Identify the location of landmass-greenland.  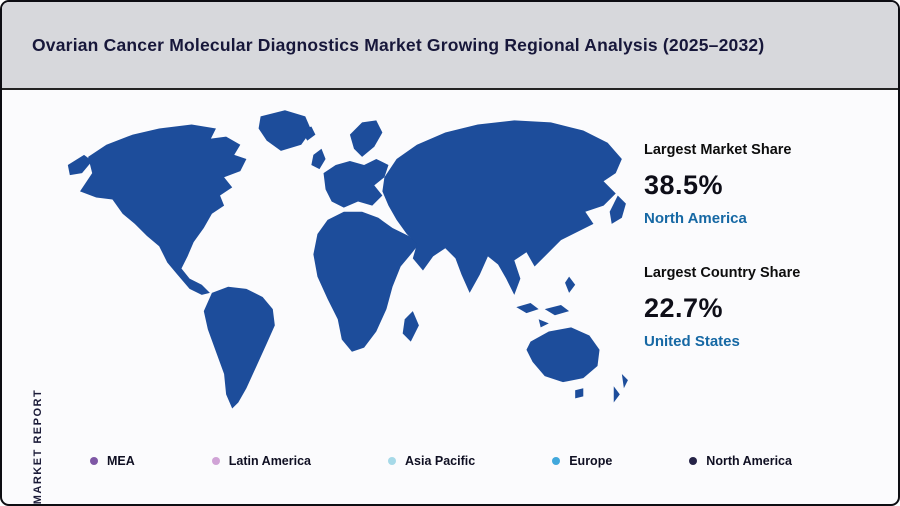
(285, 130).